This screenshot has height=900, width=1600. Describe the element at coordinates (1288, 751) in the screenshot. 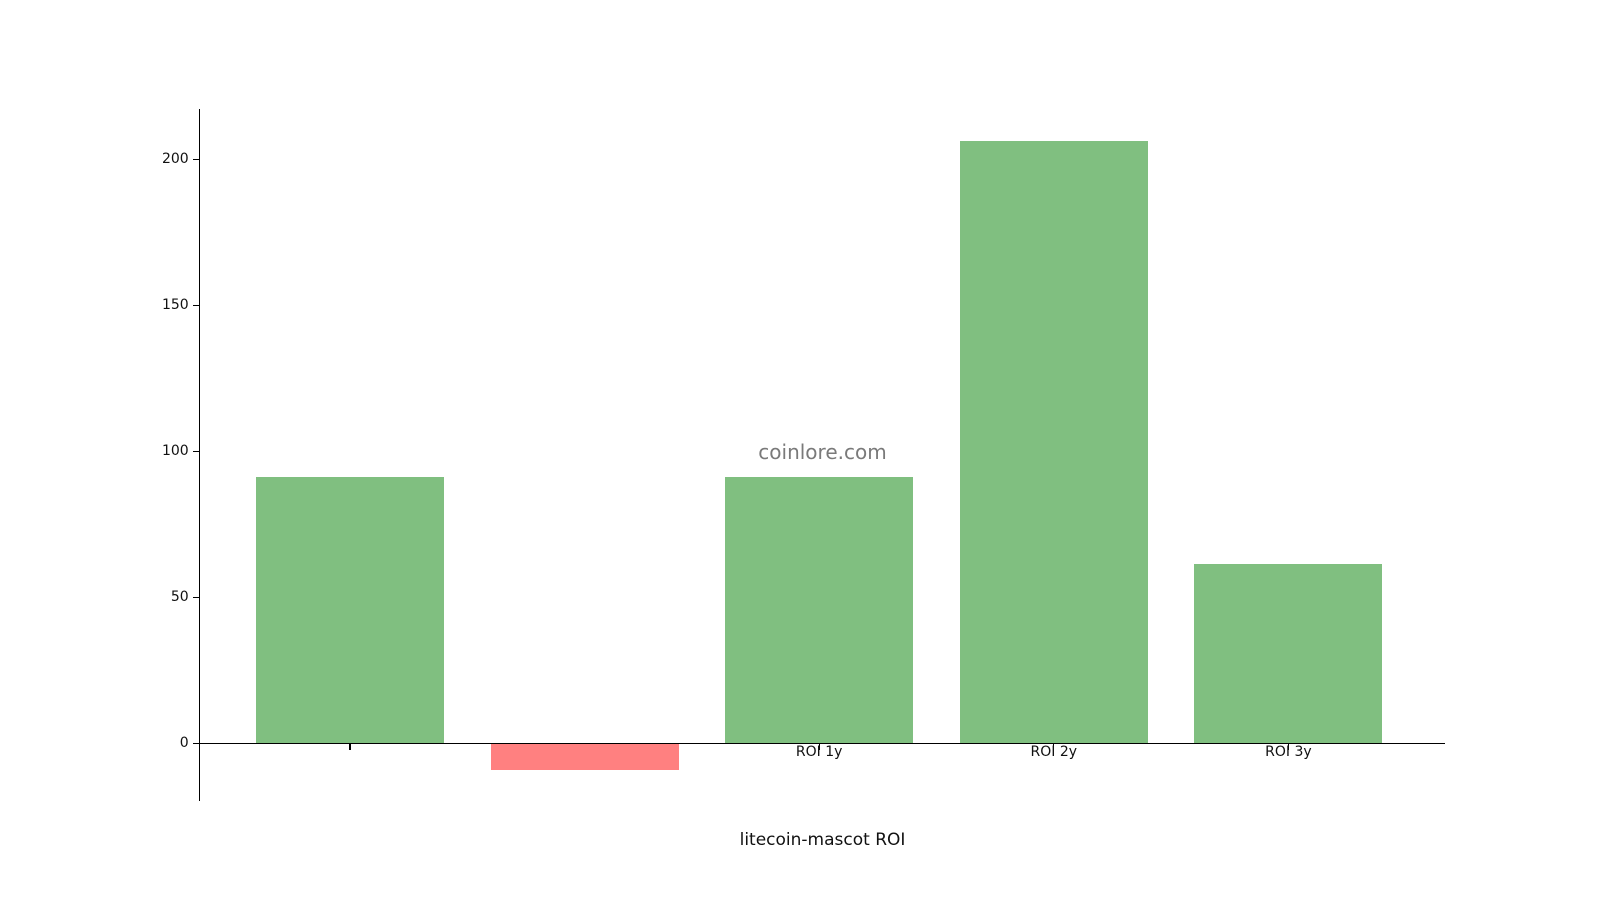

I see `x-tick-label: ROI 3y` at that location.